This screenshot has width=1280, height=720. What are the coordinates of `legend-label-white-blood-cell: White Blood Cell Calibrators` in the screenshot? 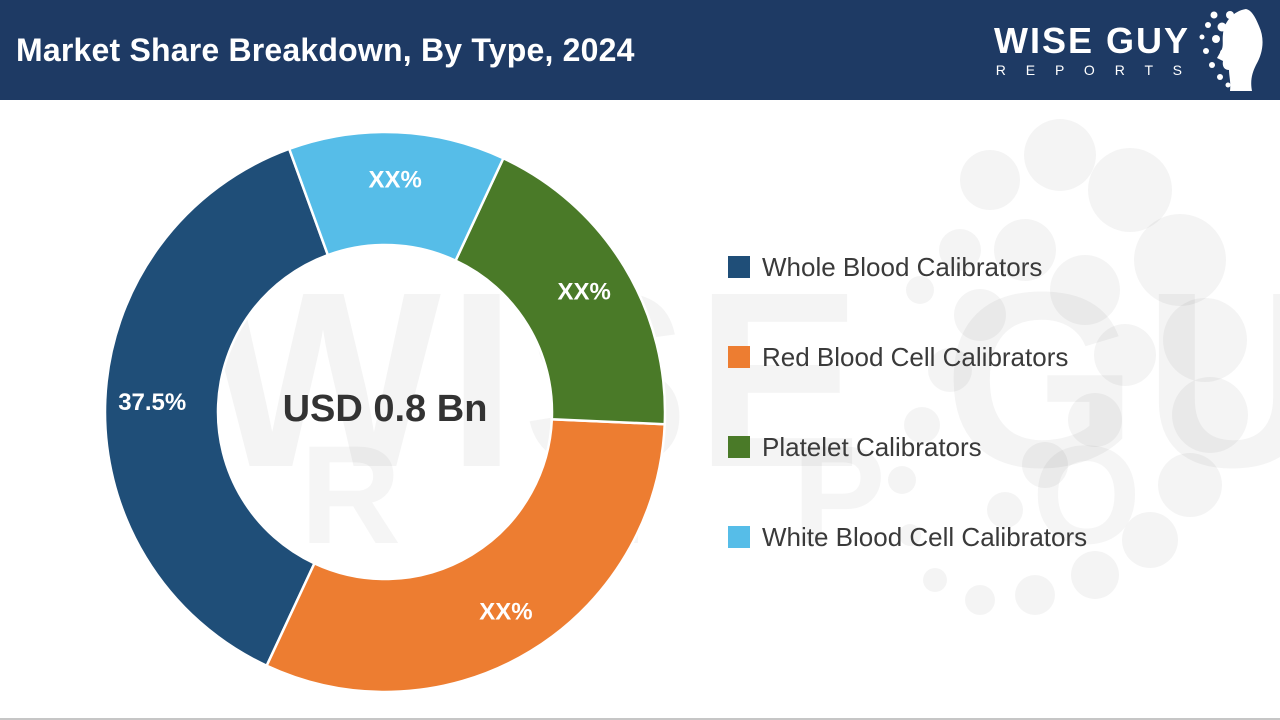 It's located at (925, 536).